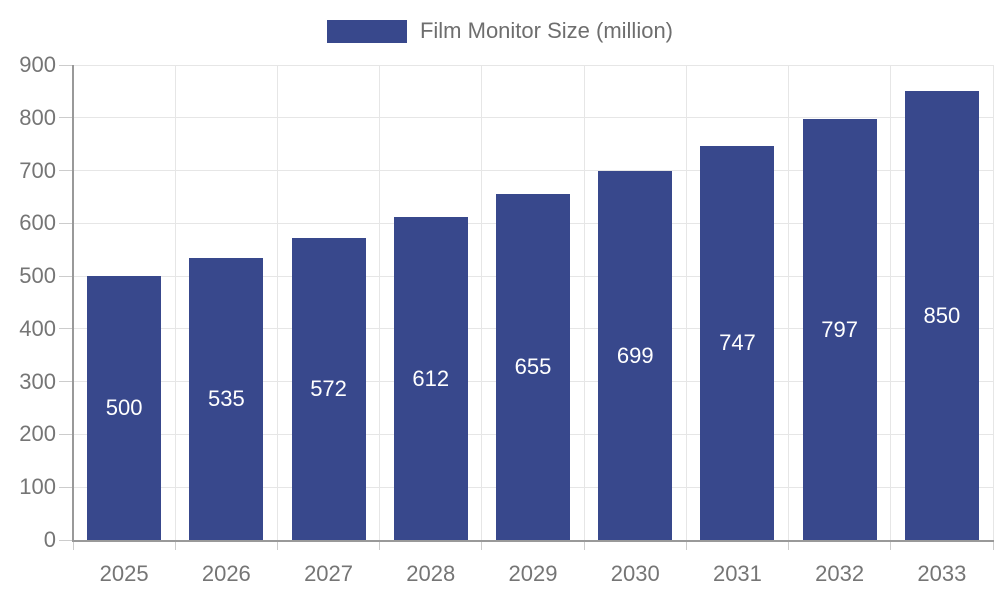 The image size is (1000, 600). I want to click on y-axis-label: 900, so click(37, 64).